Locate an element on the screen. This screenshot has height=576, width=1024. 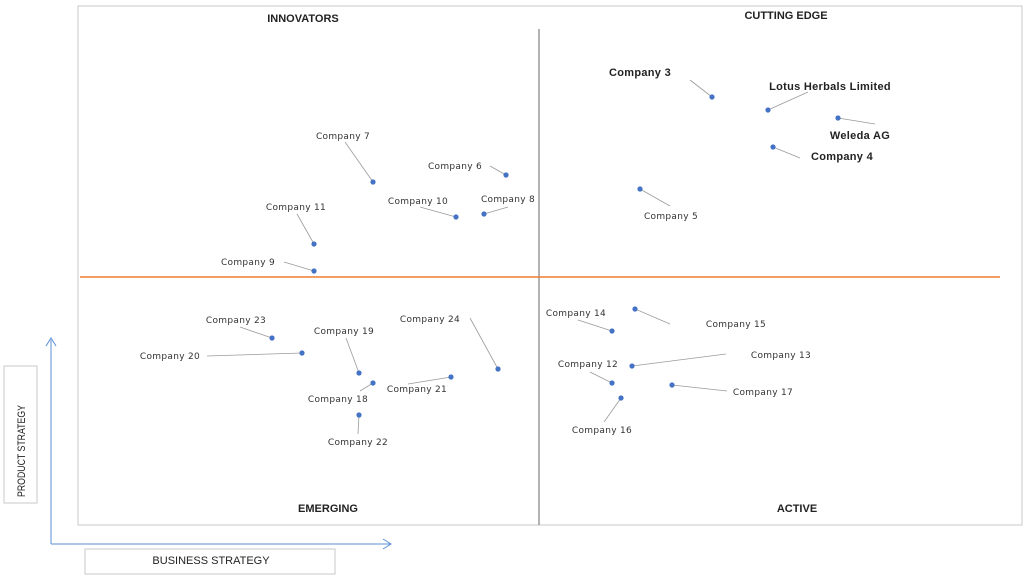
quadrant-cutting-edge: CUTTING EDGE is located at coordinates (785, 16).